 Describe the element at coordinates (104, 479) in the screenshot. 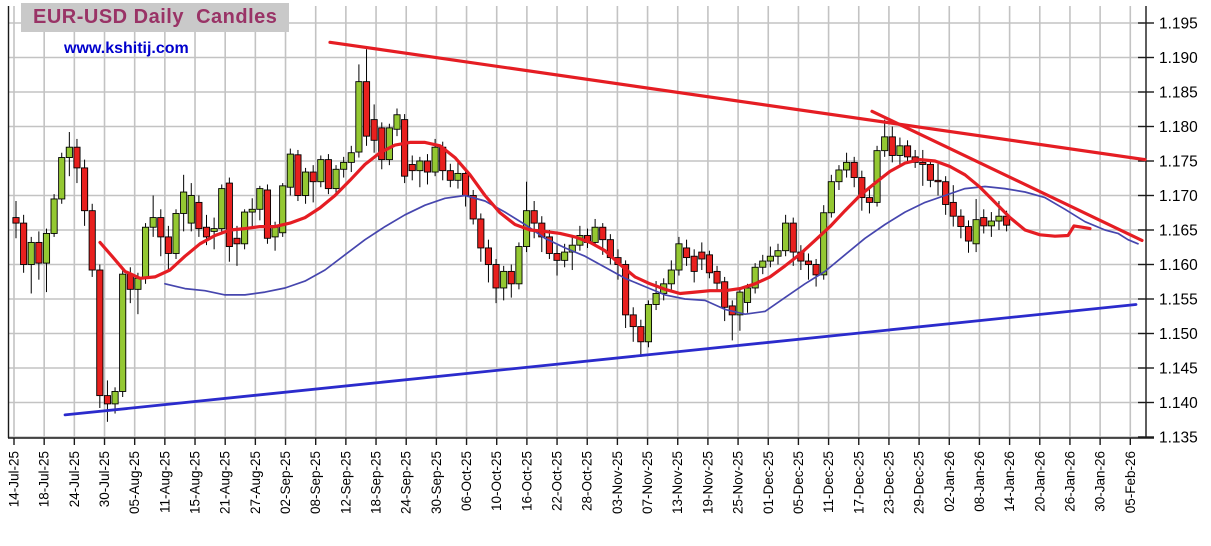

I see `x-tick-label: 30-Jul-25` at that location.